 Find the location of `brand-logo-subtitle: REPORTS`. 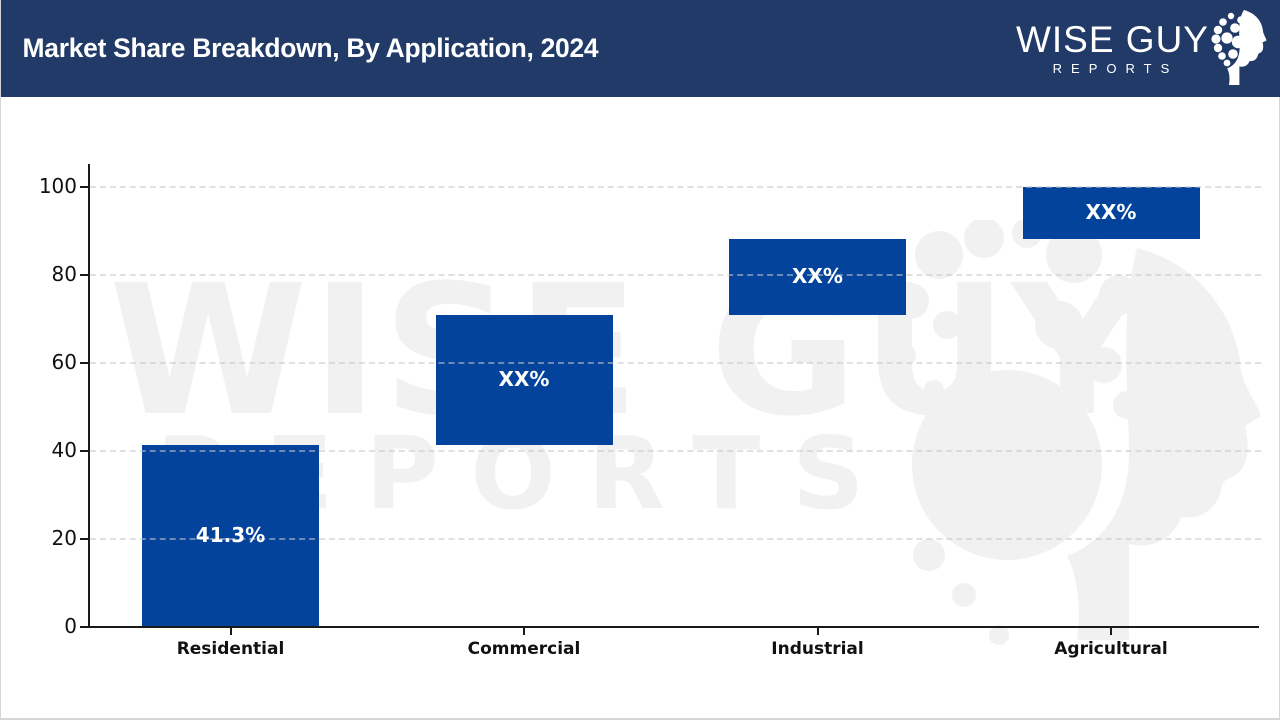

brand-logo-subtitle: REPORTS is located at coordinates (1115, 69).